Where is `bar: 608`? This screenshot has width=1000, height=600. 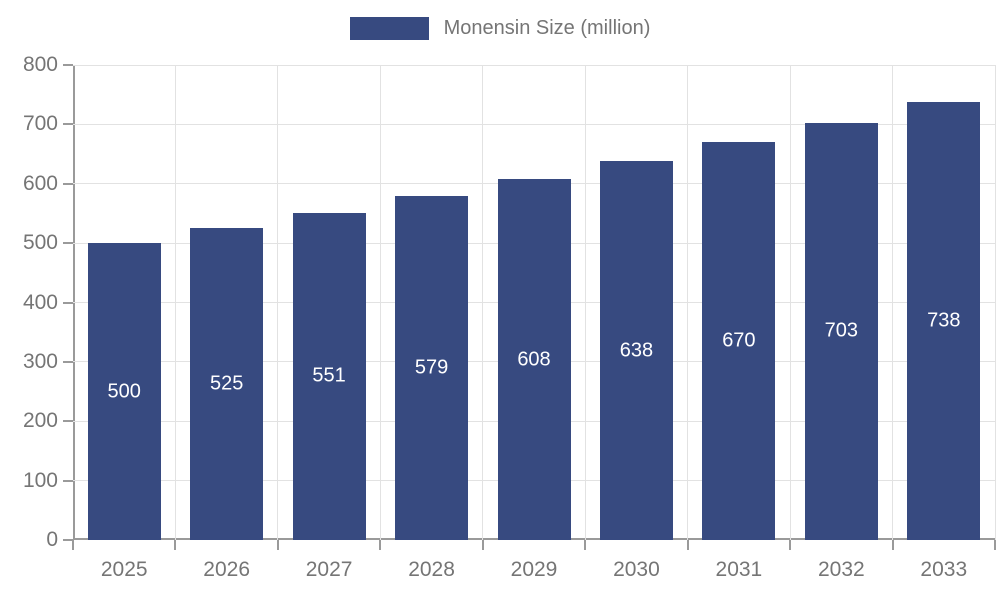 bar: 608 is located at coordinates (534, 359).